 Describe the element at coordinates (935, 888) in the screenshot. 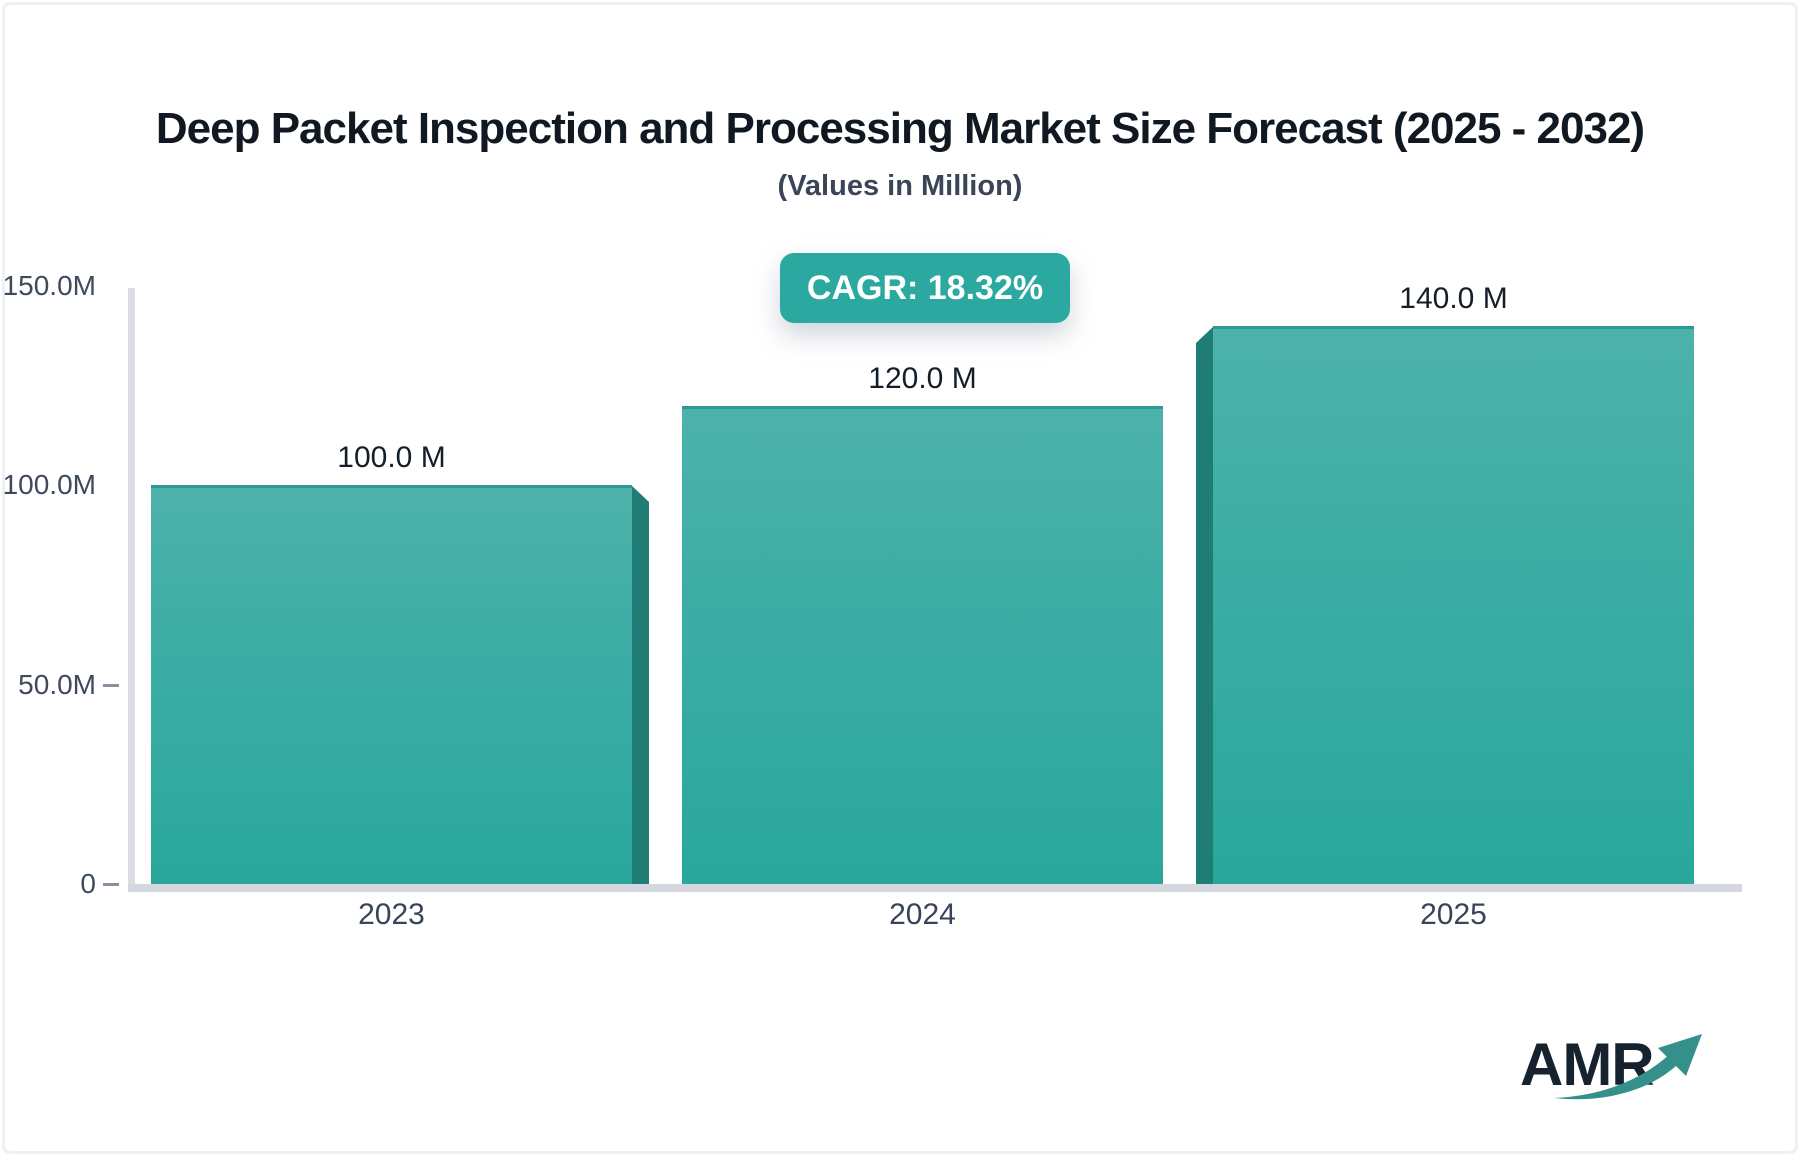

I see `x-axis-line` at that location.